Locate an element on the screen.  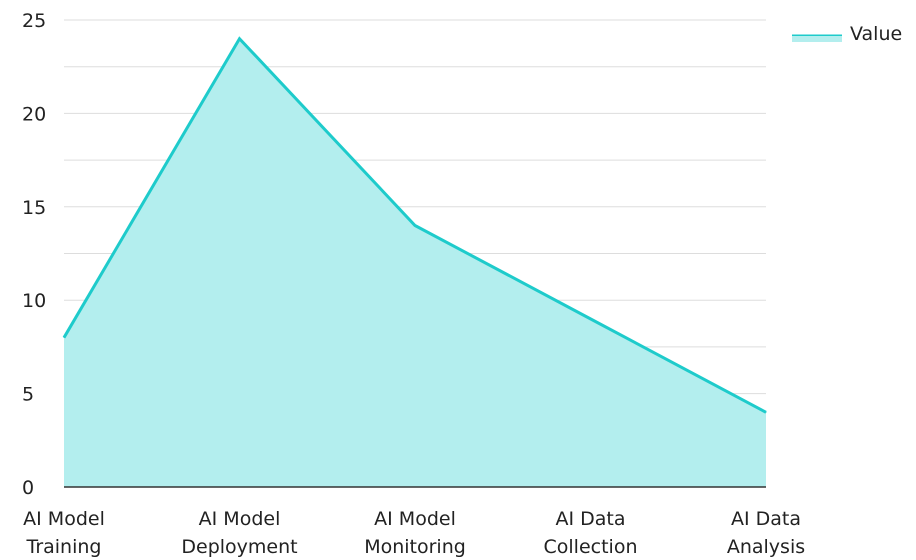
y-tick-label: 25 is located at coordinates (34, 21).